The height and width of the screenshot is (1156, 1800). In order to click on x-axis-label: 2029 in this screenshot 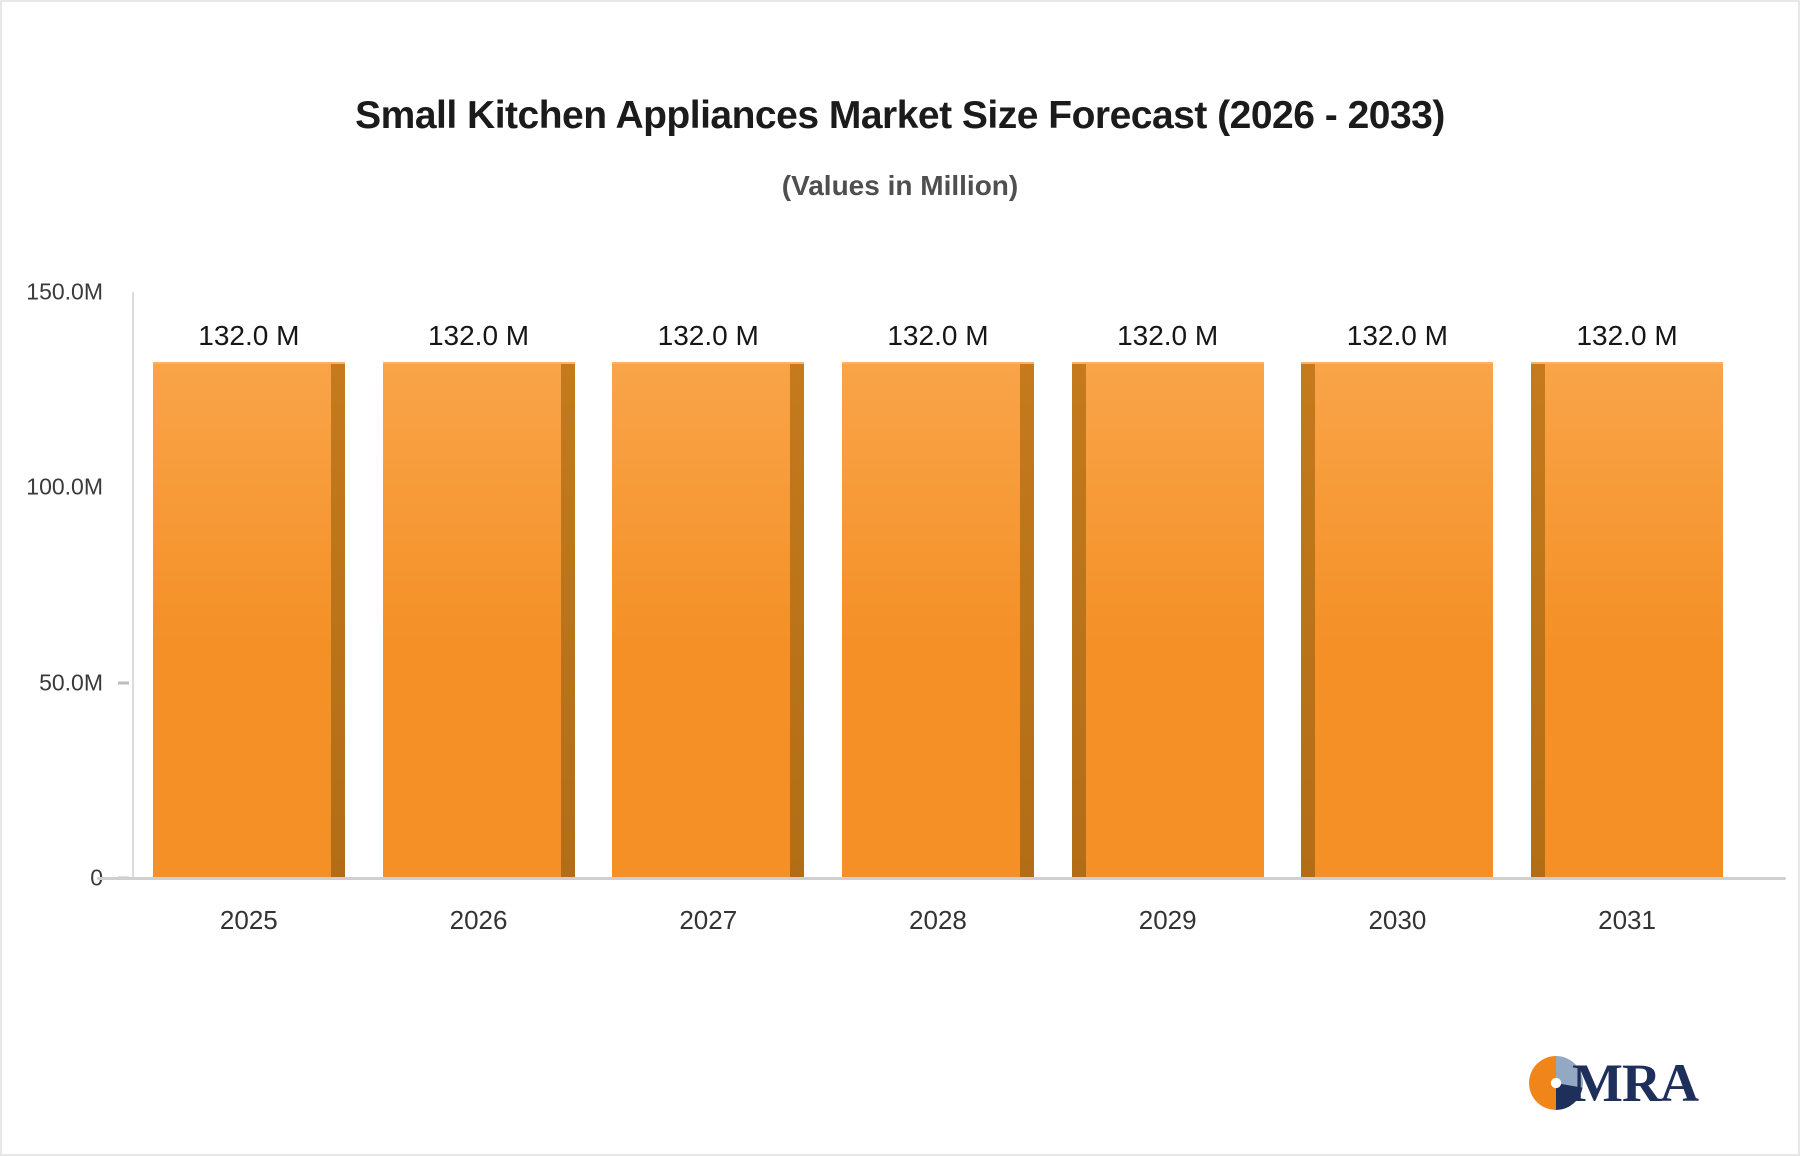, I will do `click(1167, 920)`.